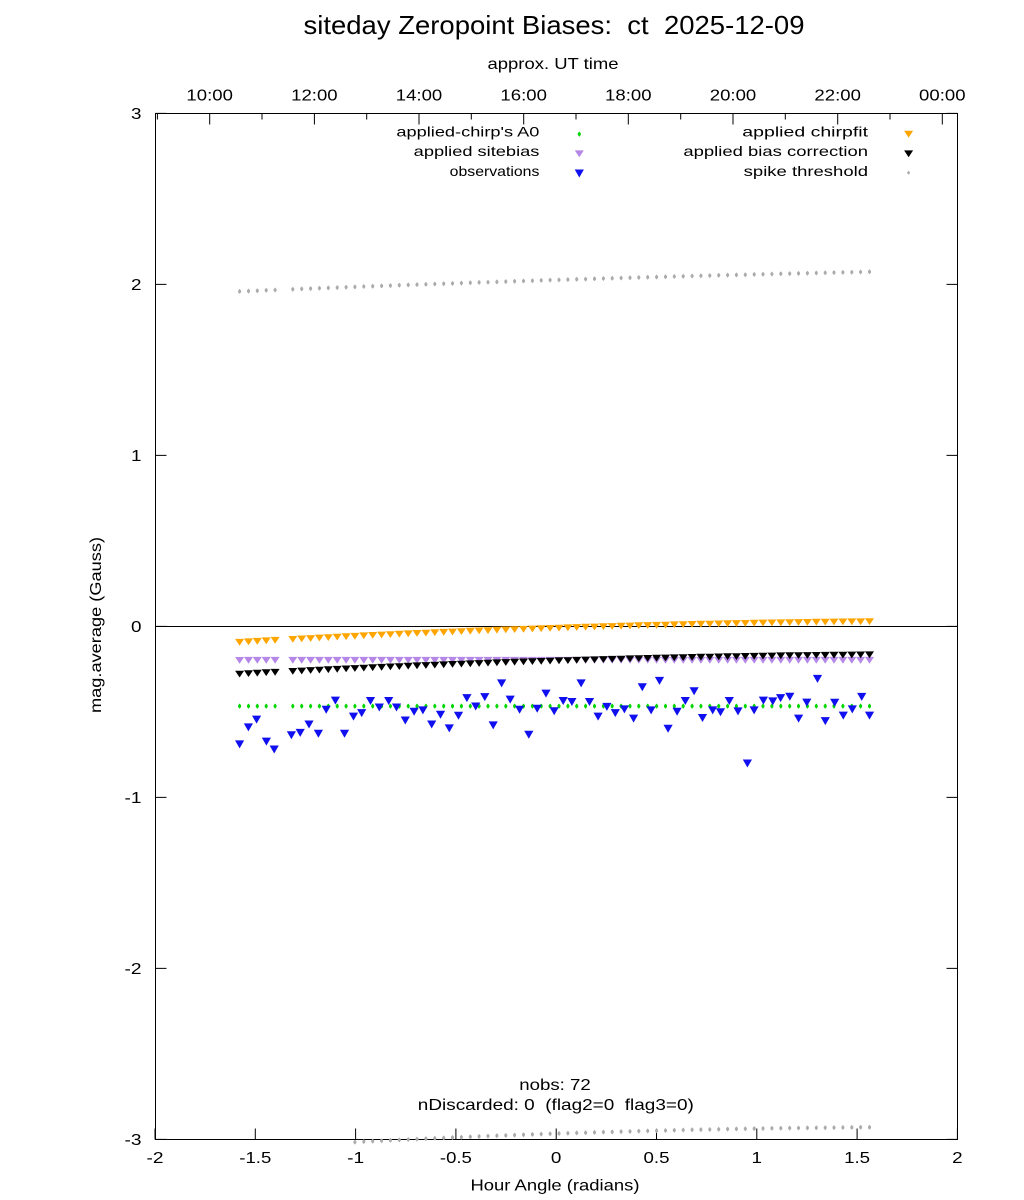  What do you see at coordinates (733, 96) in the screenshot?
I see `svg-text: 20:00` at bounding box center [733, 96].